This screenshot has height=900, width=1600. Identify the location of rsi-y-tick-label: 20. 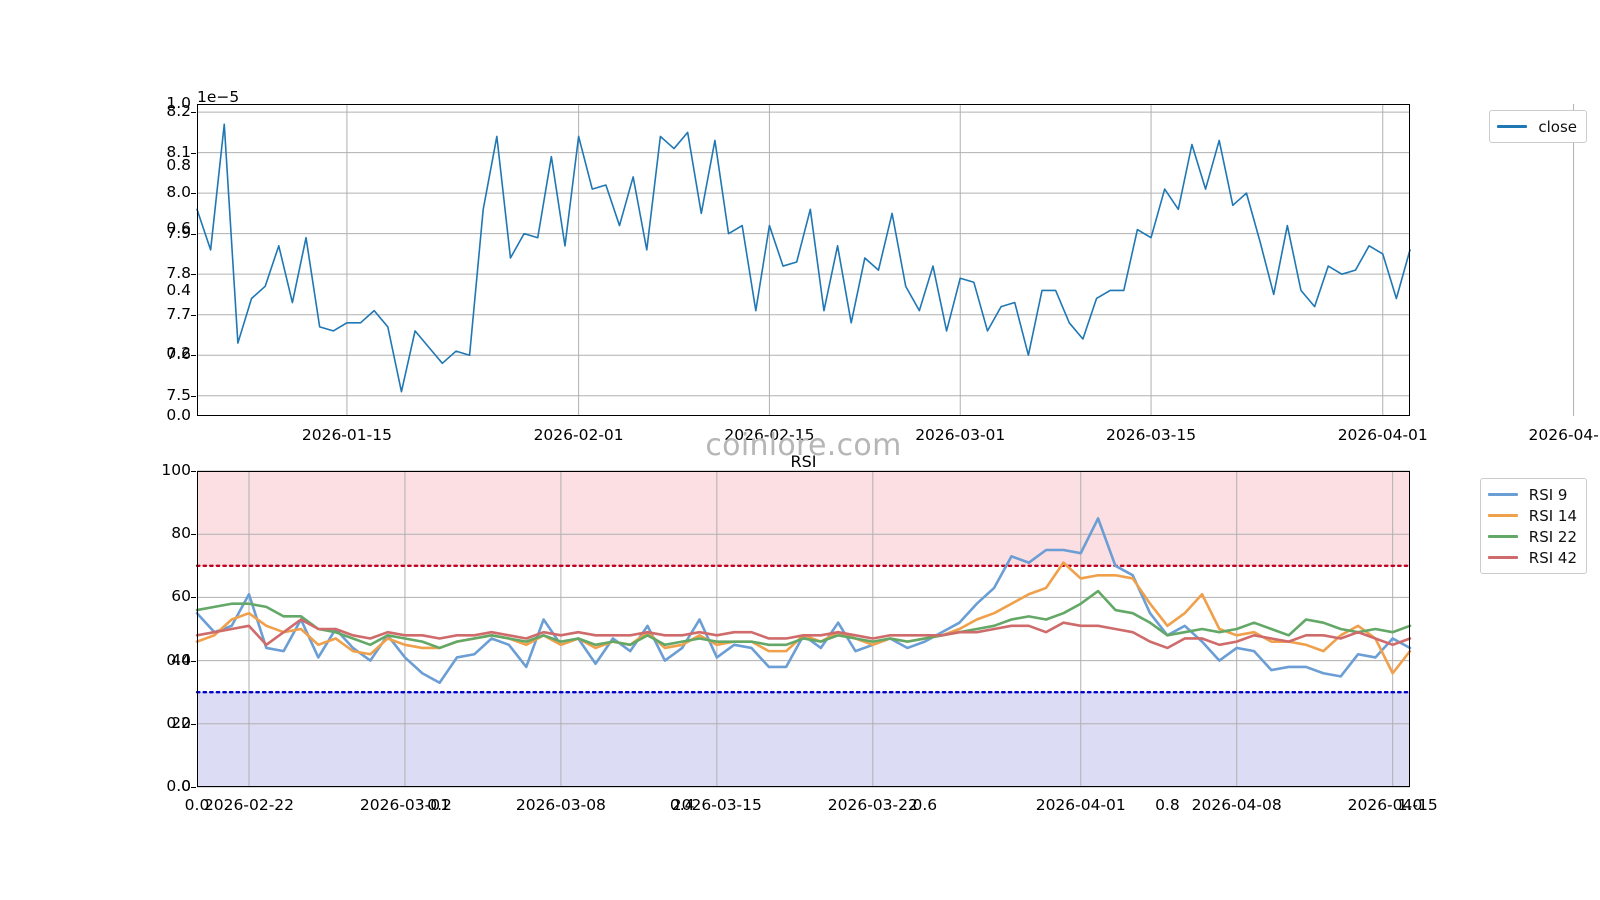
(181, 722).